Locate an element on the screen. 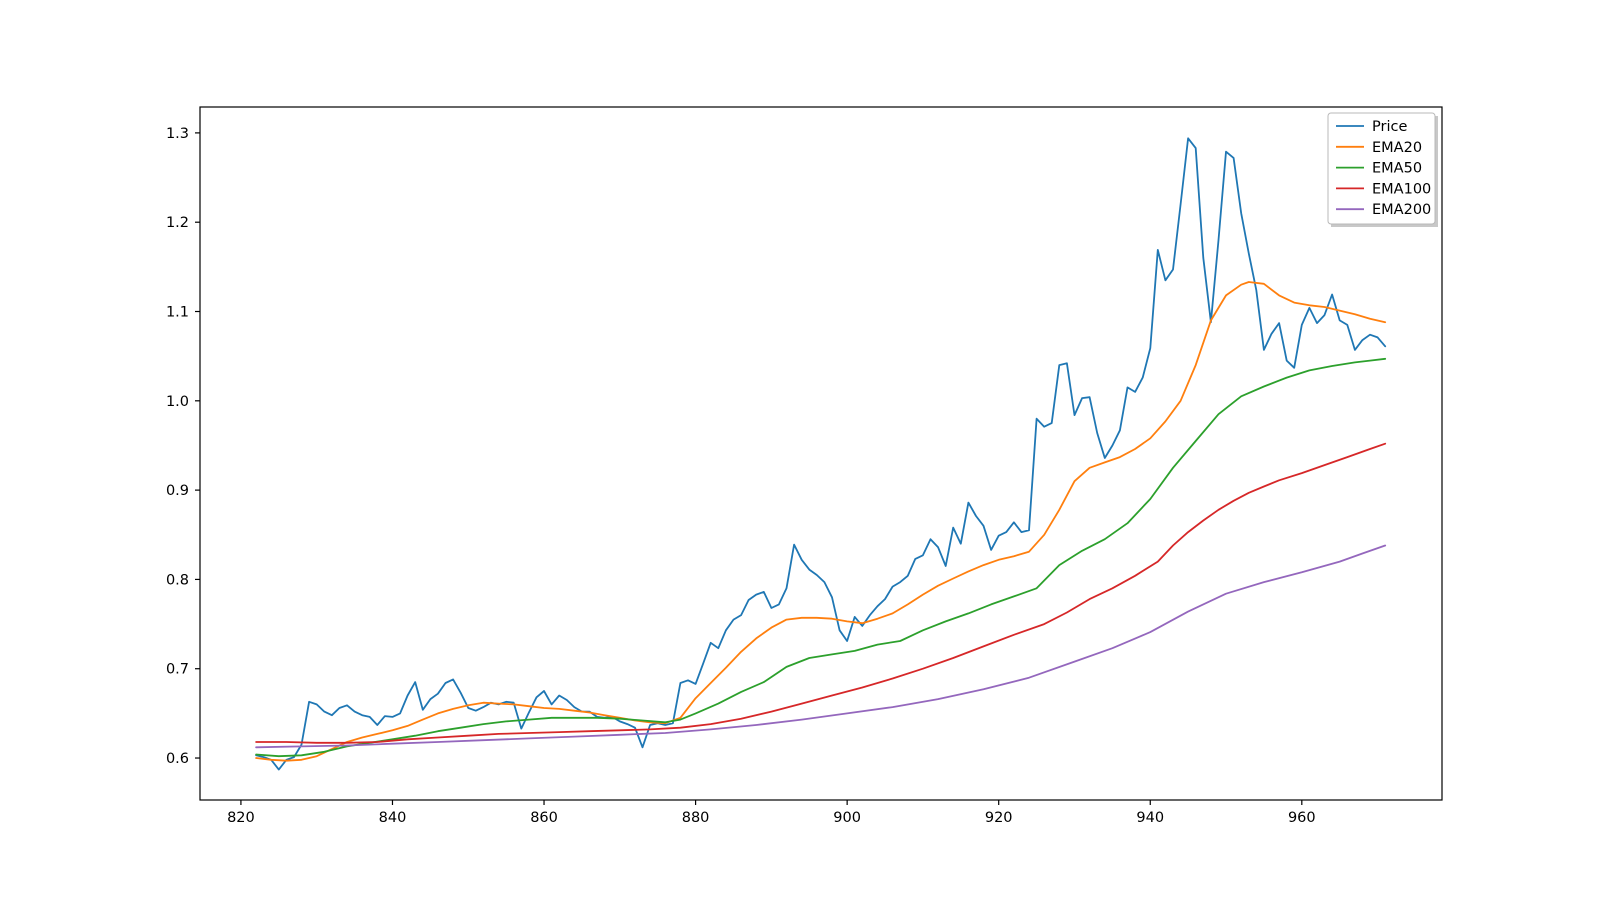  legend-label: EMA100 is located at coordinates (1401, 189).